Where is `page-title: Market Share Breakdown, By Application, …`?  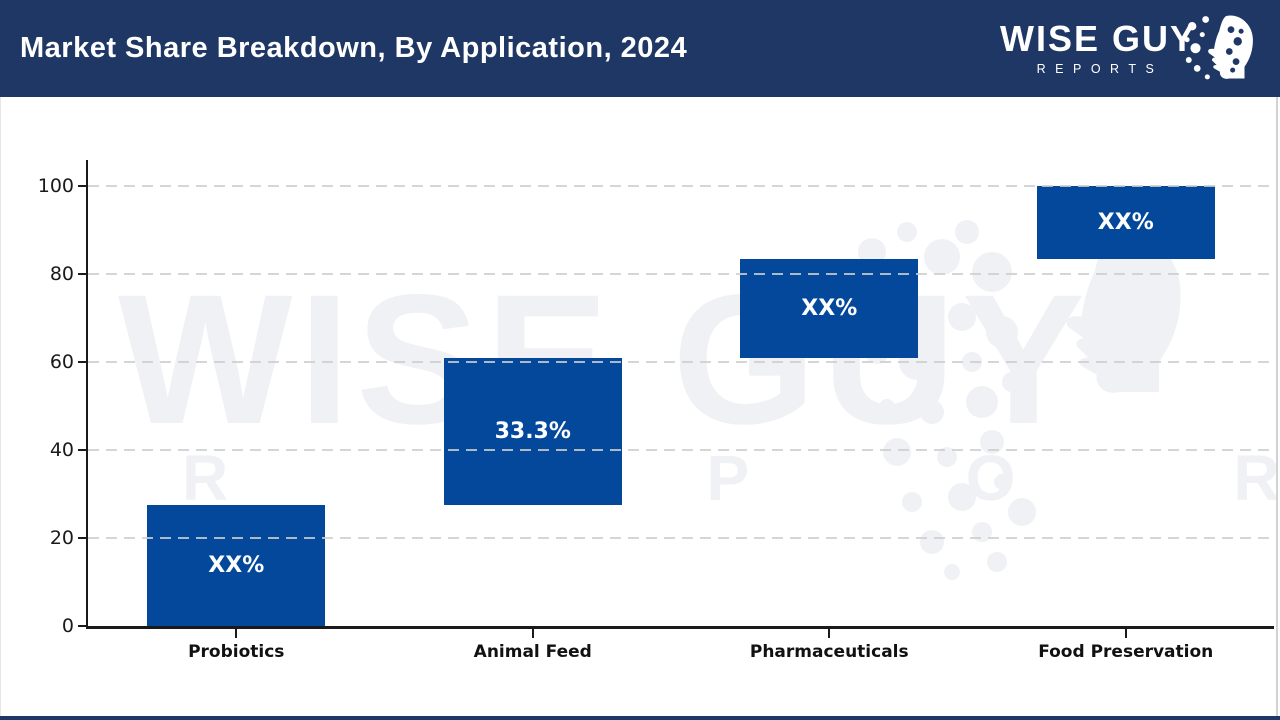
page-title: Market Share Breakdown, By Application, … is located at coordinates (354, 48).